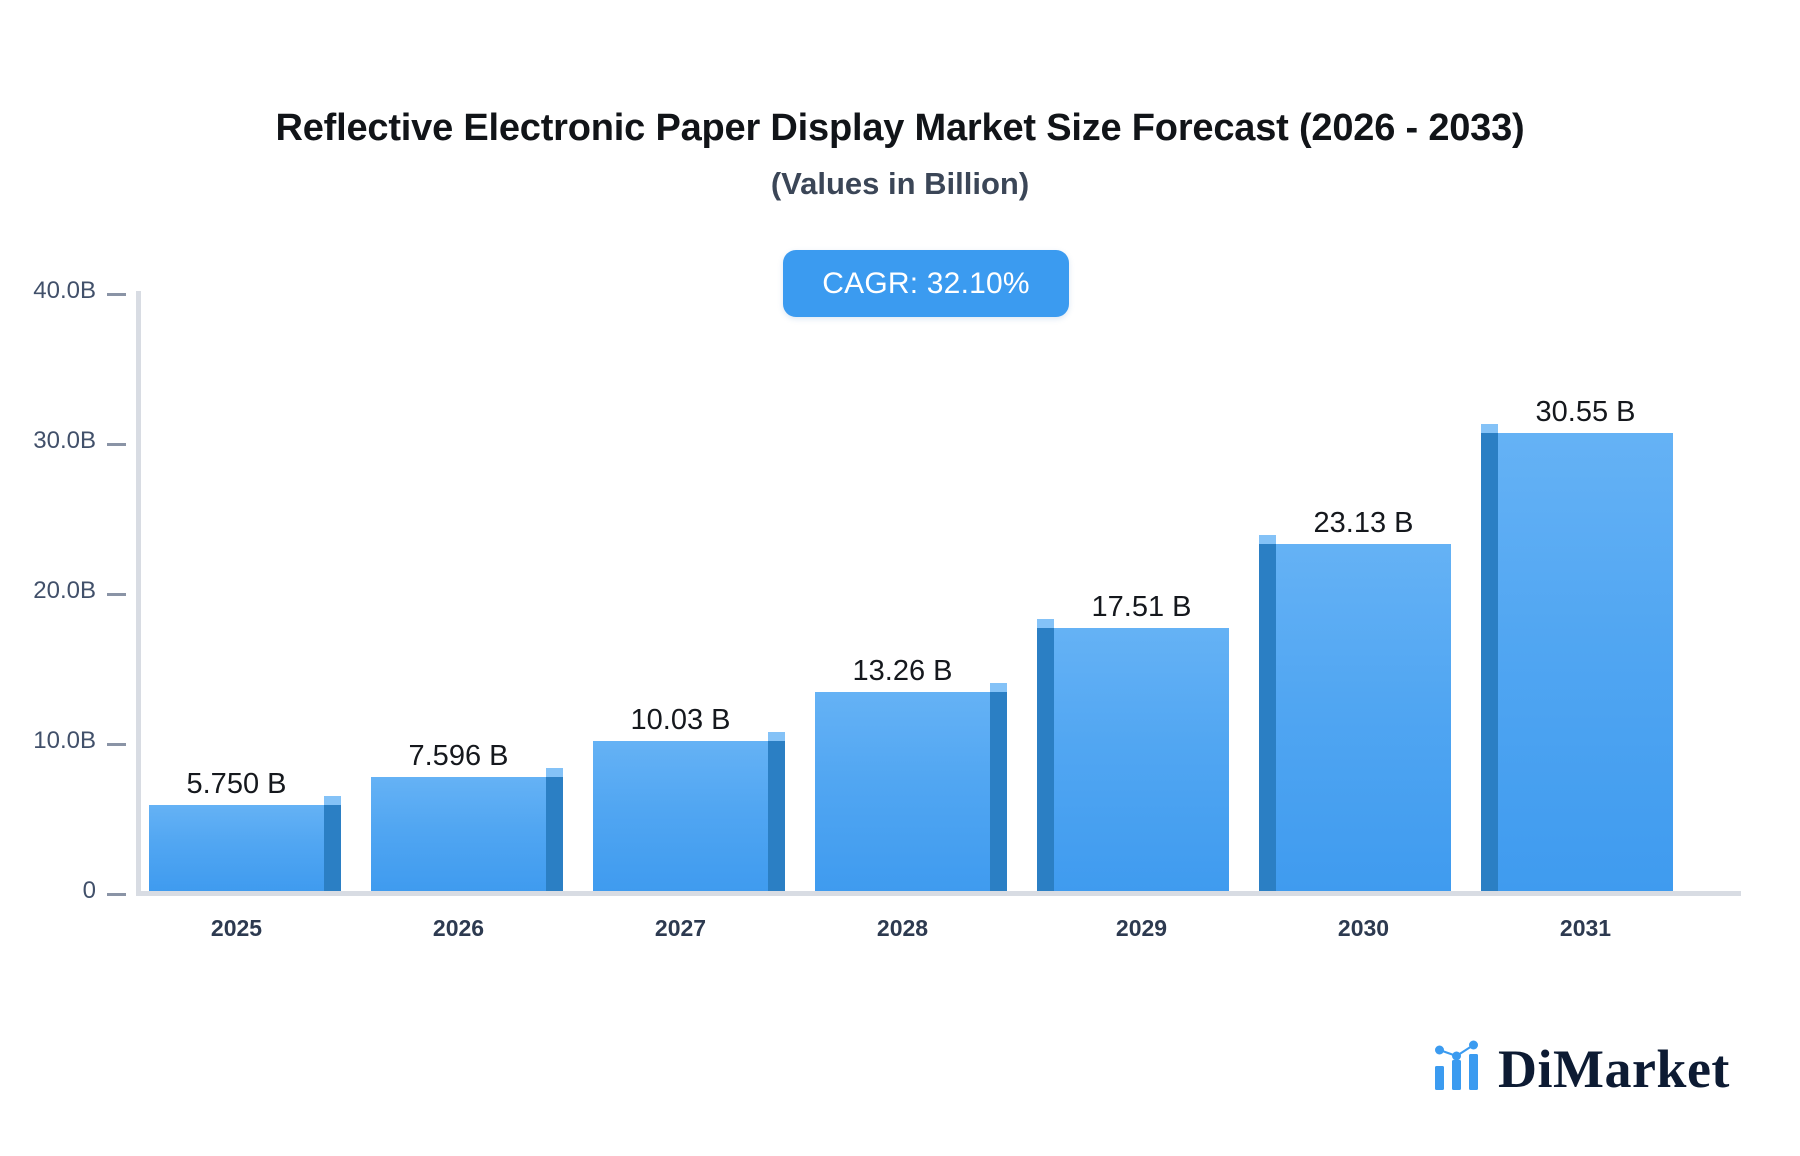 The image size is (1800, 1156). I want to click on bar-value-2029: 17.51 B, so click(1141, 607).